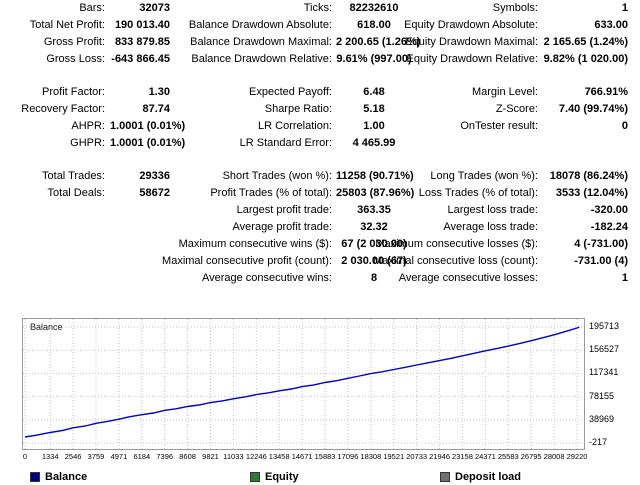 The image size is (640, 485). What do you see at coordinates (140, 59) in the screenshot?
I see `stat-value: -643 866.45` at bounding box center [140, 59].